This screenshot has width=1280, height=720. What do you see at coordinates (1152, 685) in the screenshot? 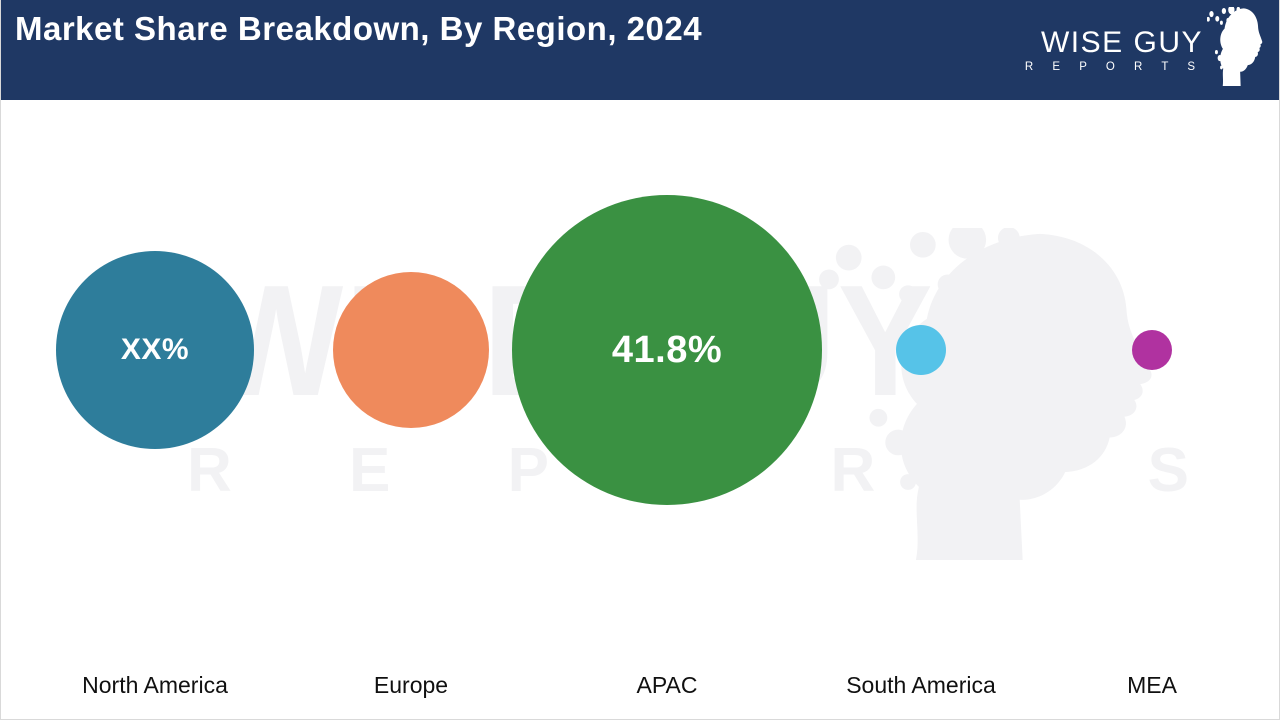
I see `category-label-mea: MEA` at bounding box center [1152, 685].